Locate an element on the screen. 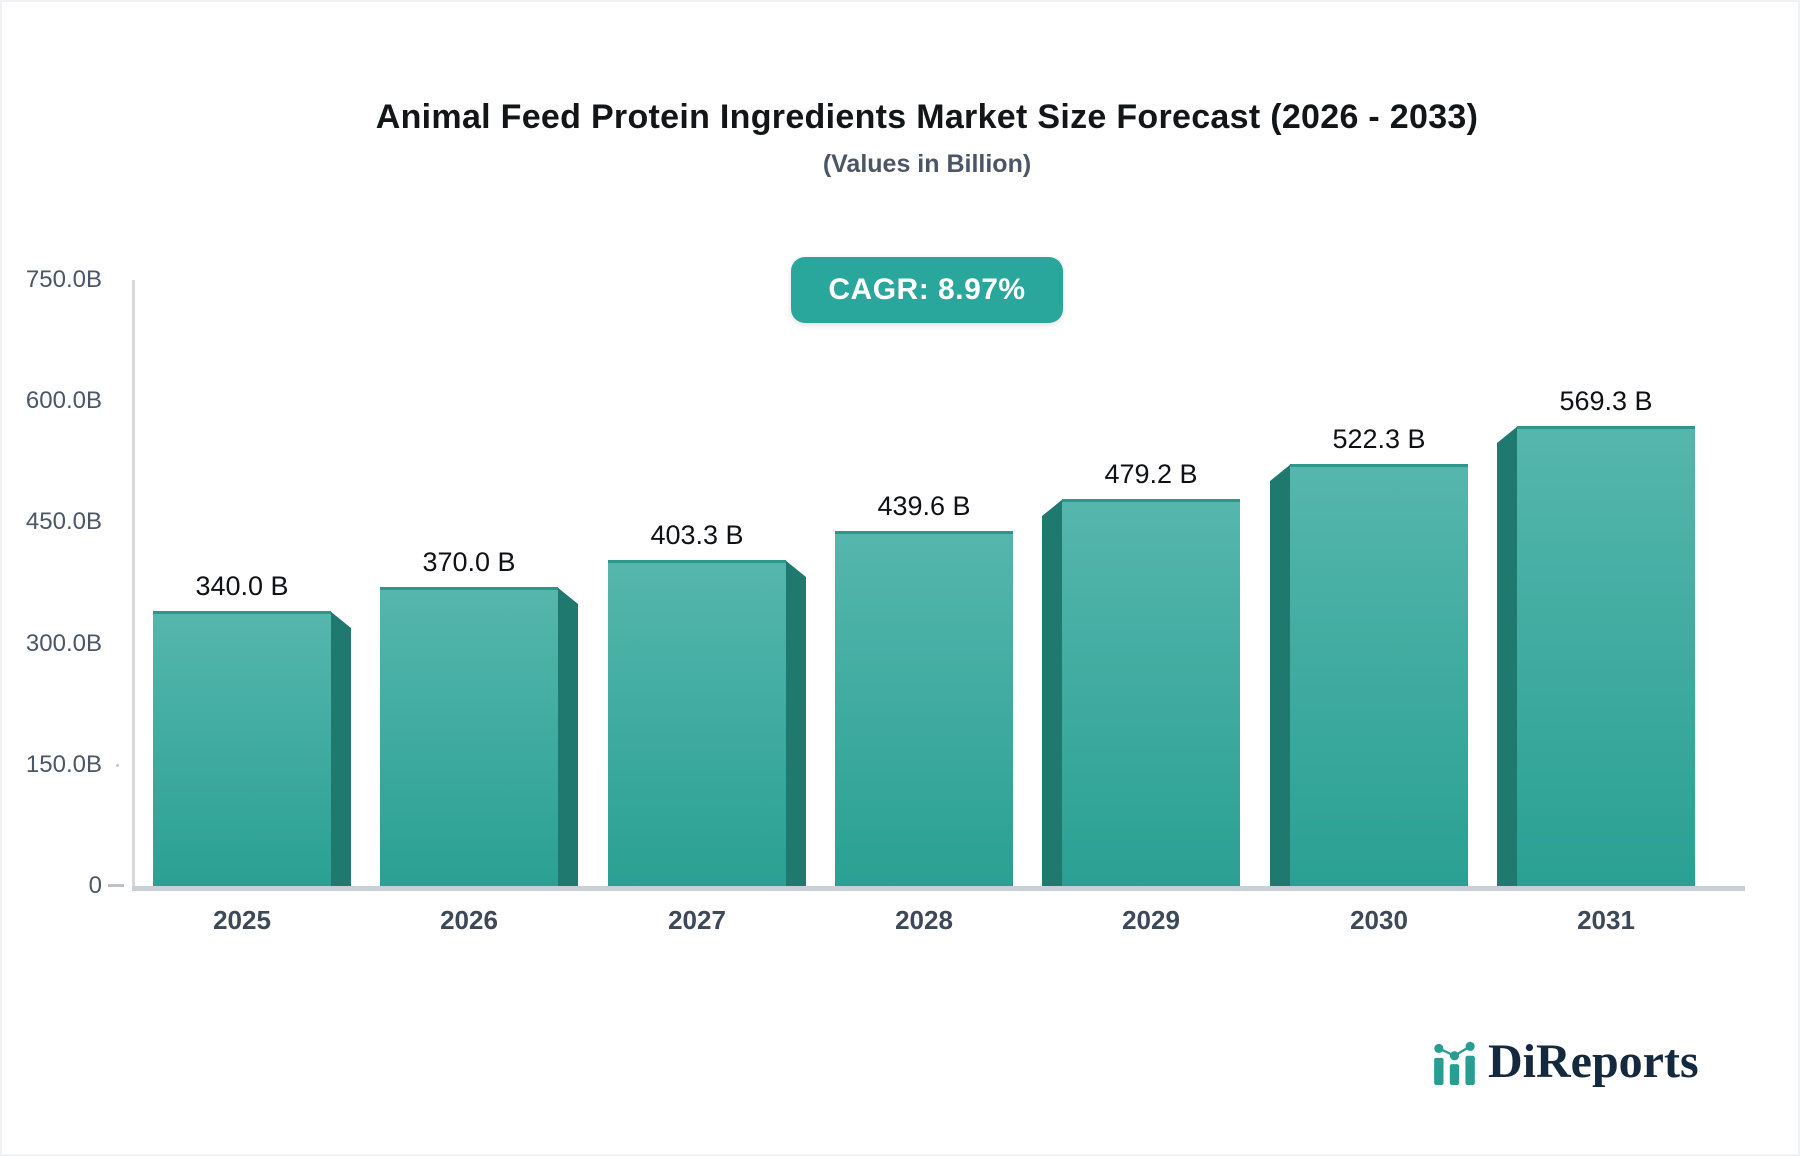 The height and width of the screenshot is (1156, 1800). y-axis-label: 450.0B is located at coordinates (63, 521).